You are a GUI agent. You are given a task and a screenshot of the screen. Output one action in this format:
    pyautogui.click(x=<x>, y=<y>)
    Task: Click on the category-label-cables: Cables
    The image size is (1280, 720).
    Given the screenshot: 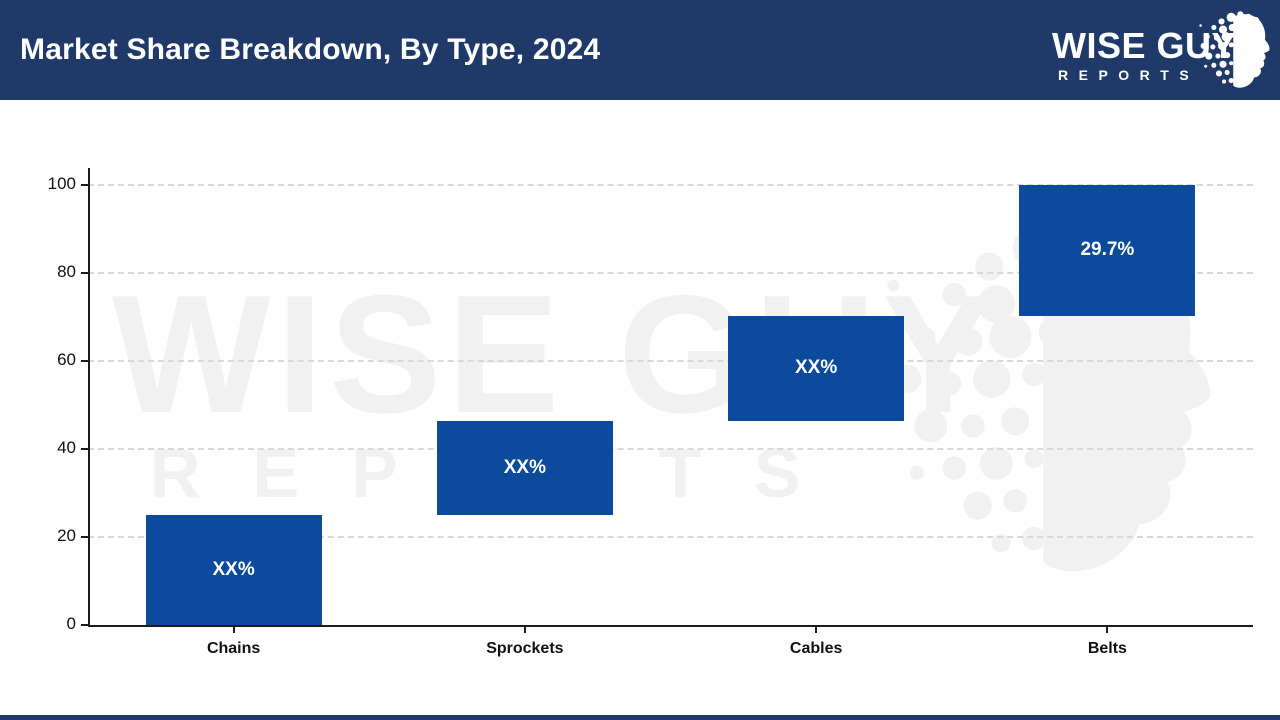 What is the action you would take?
    pyautogui.click(x=816, y=648)
    